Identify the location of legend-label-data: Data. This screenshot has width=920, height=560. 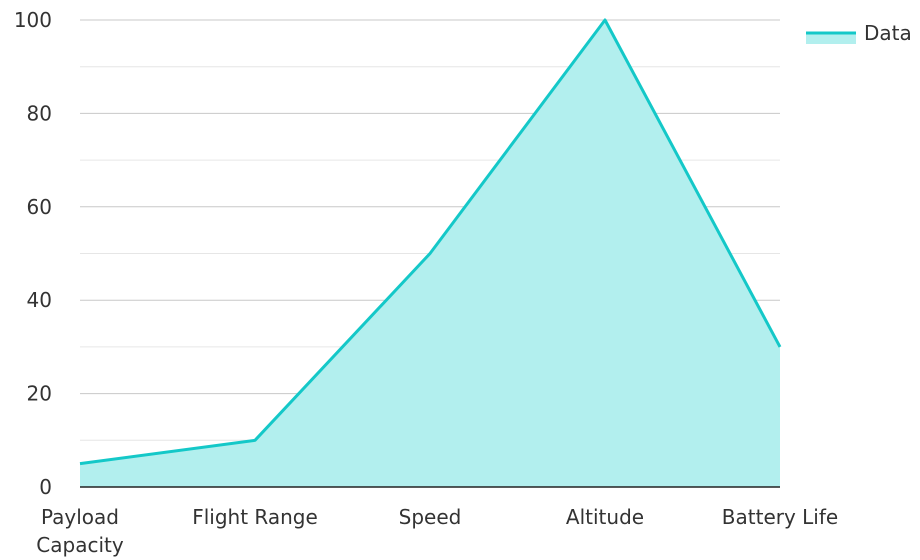
(888, 33).